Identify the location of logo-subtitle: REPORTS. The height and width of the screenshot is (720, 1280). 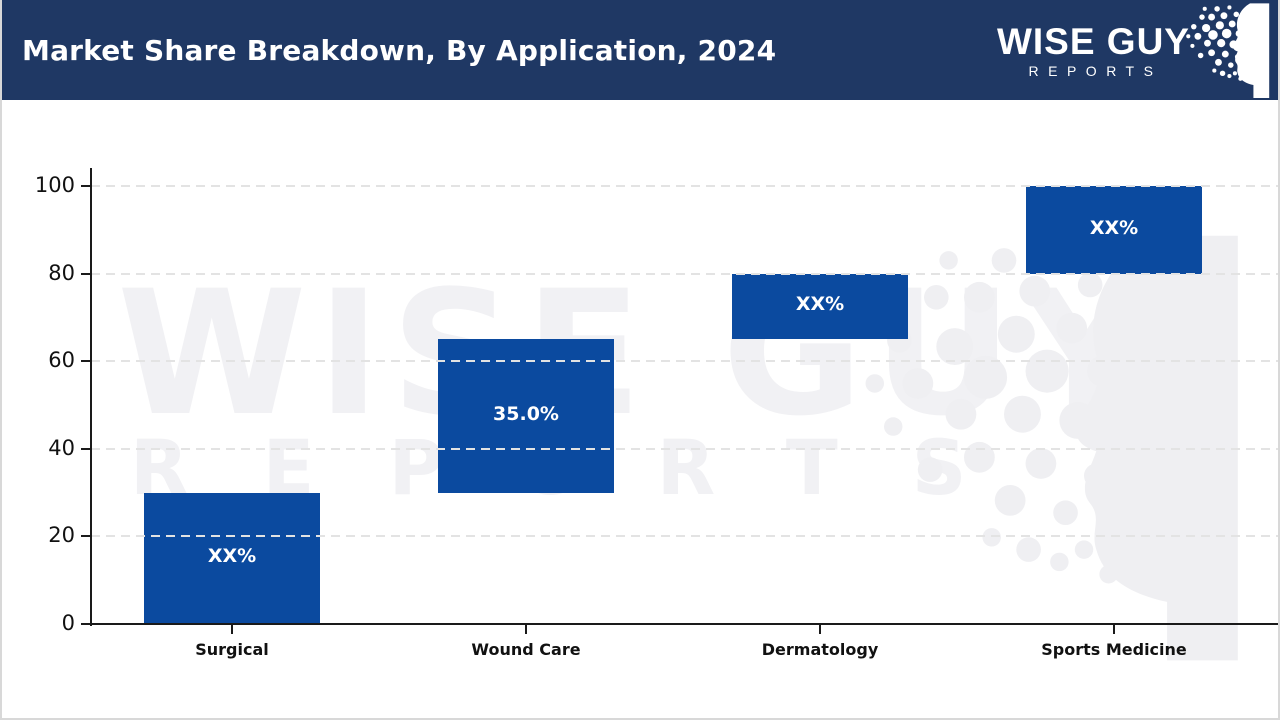
(1095, 70).